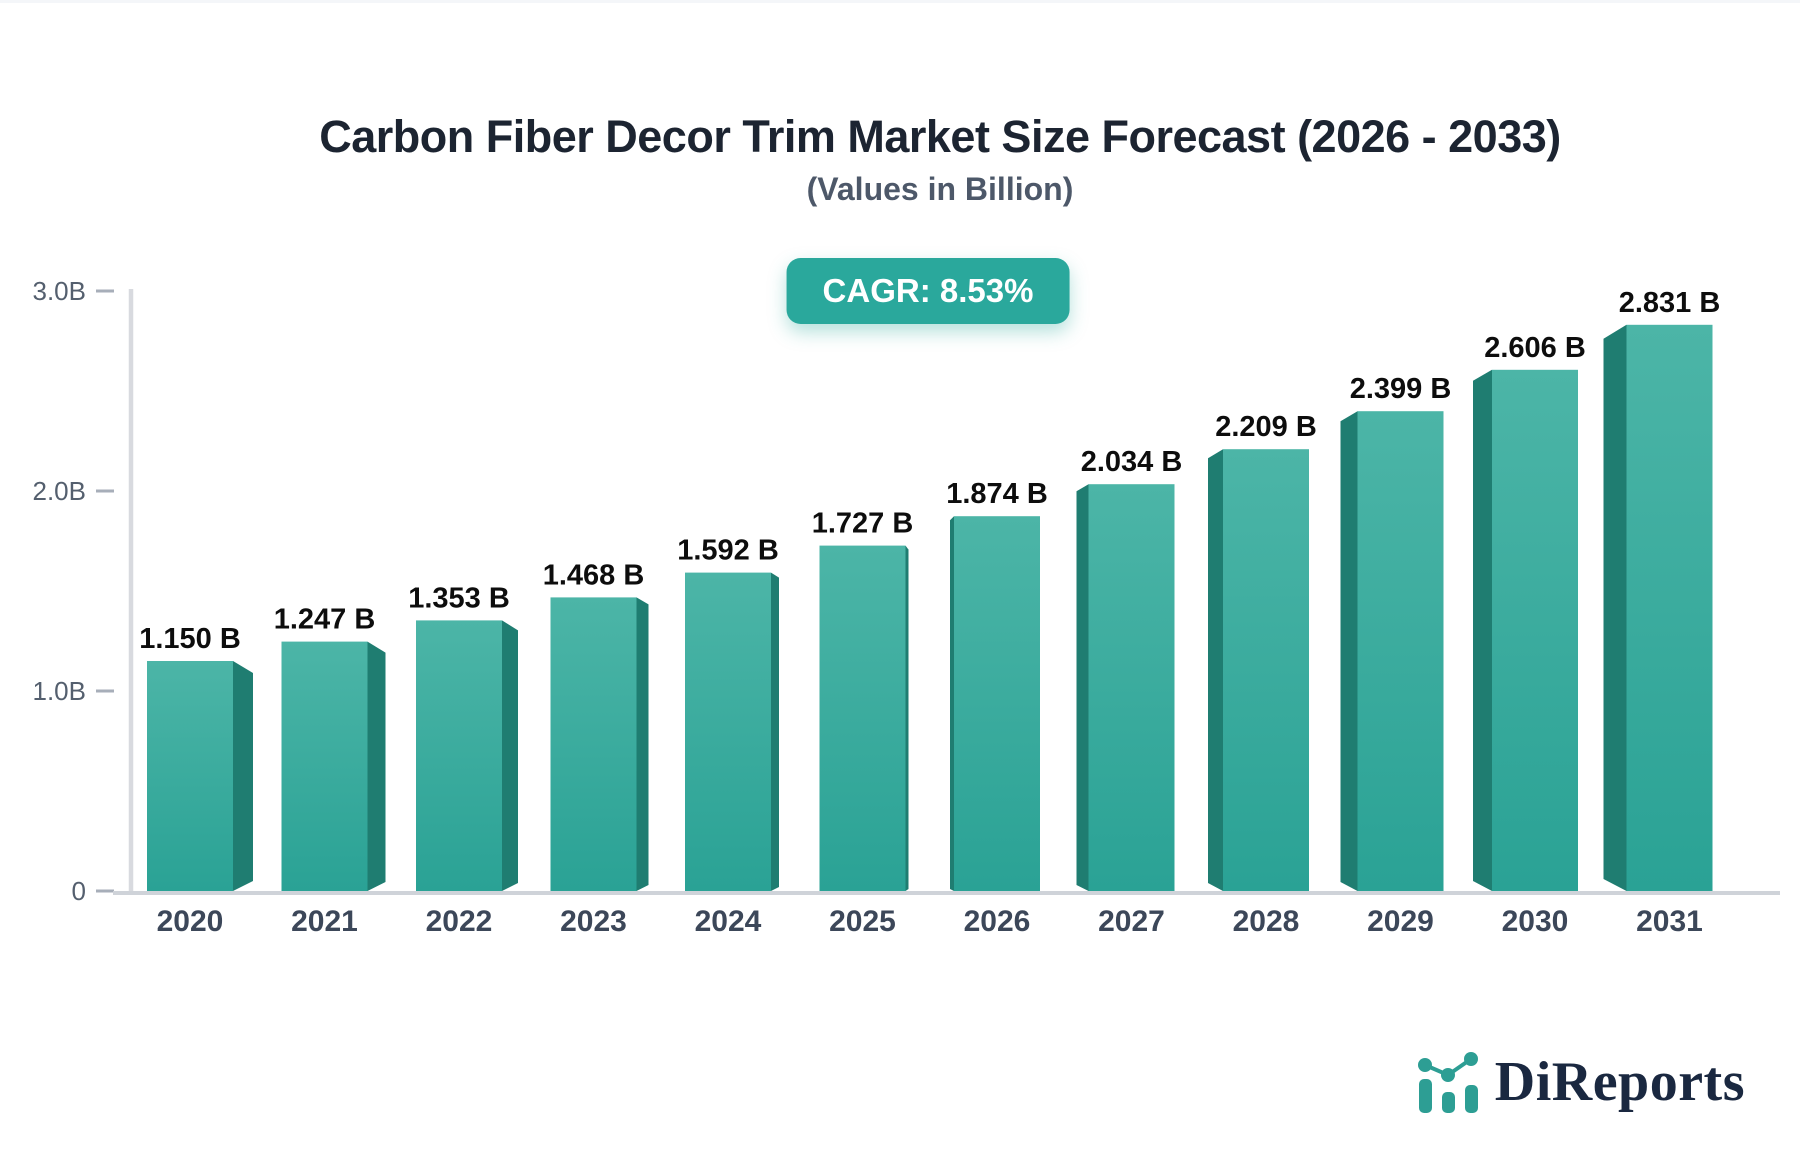  Describe the element at coordinates (1400, 921) in the screenshot. I see `x-axis-label-2029: 2029` at that location.